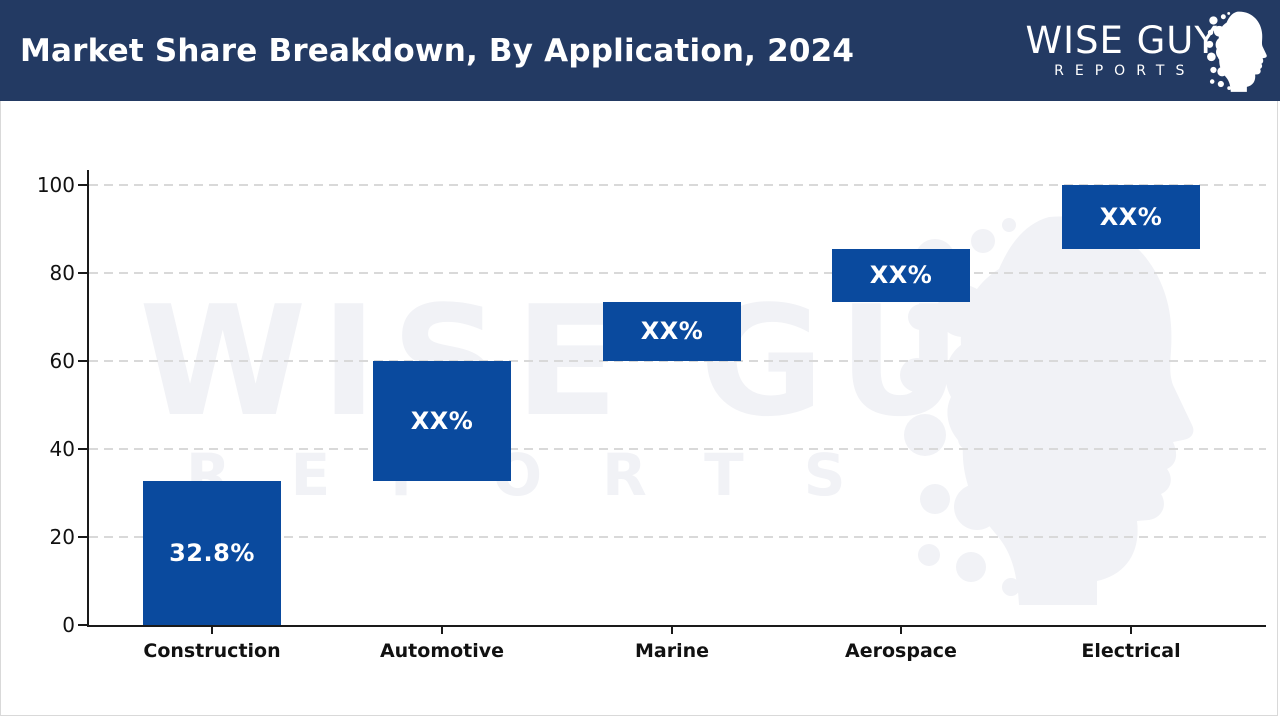 The width and height of the screenshot is (1280, 720). What do you see at coordinates (901, 651) in the screenshot?
I see `x-category-label: Aerospace` at bounding box center [901, 651].